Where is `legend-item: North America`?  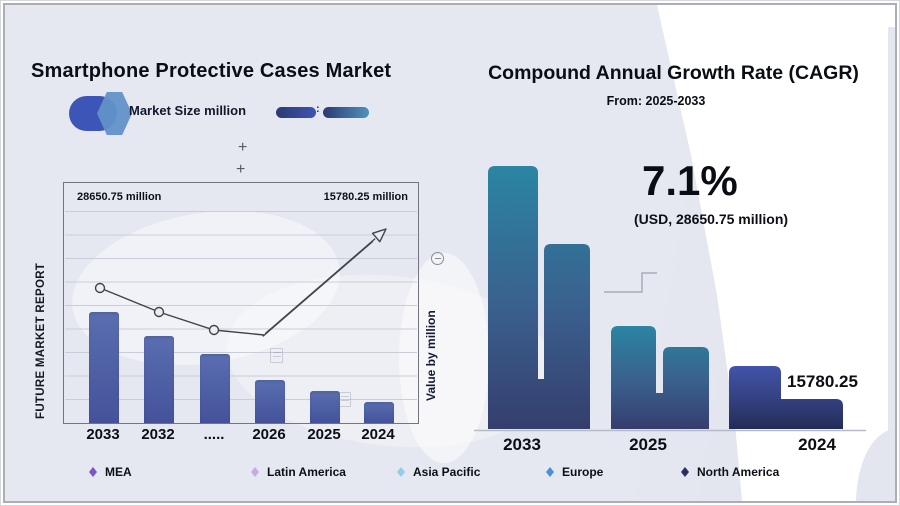 legend-item: North America is located at coordinates (730, 472).